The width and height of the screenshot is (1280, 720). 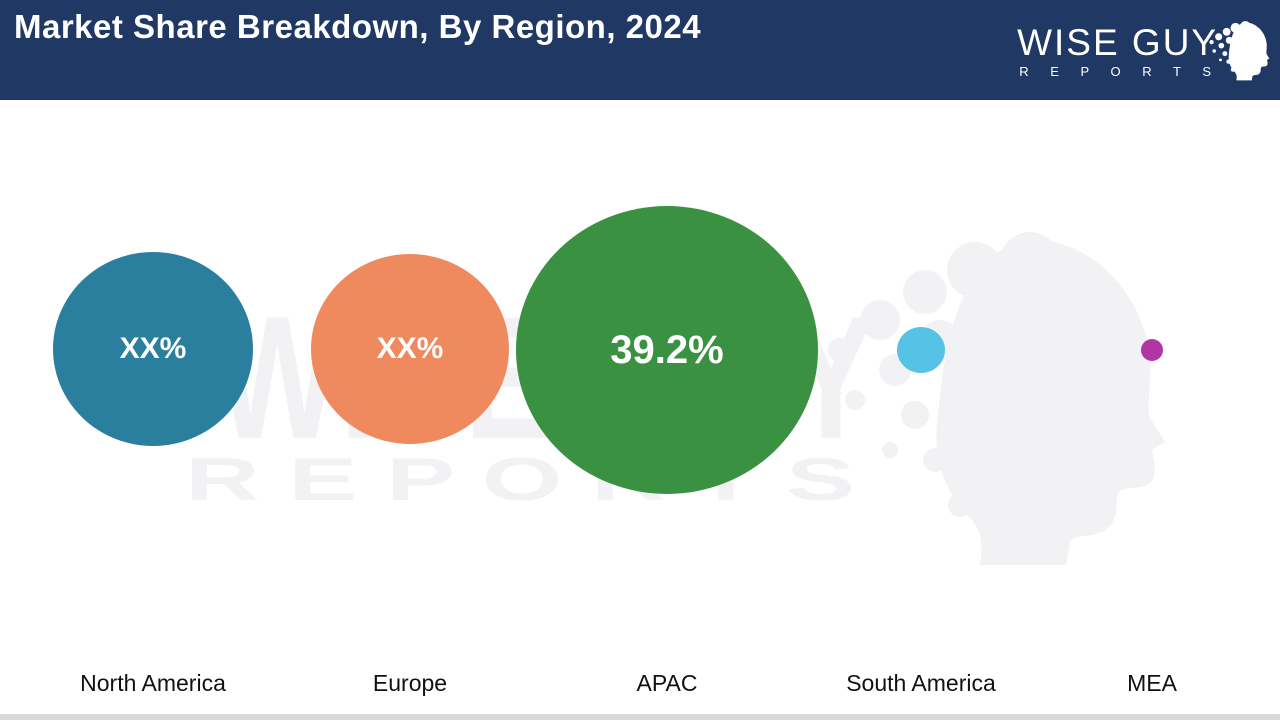 What do you see at coordinates (410, 683) in the screenshot?
I see `category-label-europe: Europe` at bounding box center [410, 683].